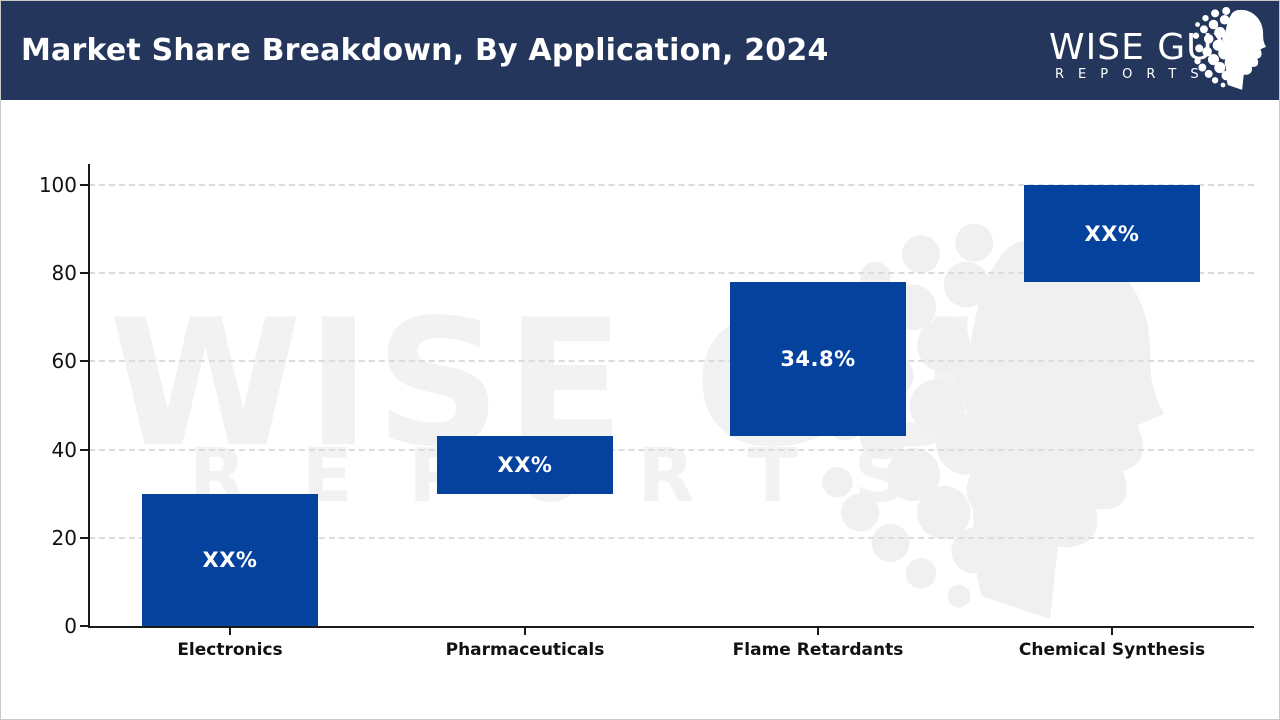 This screenshot has width=1280, height=720. What do you see at coordinates (818, 650) in the screenshot?
I see `category-label-flame-retardants: Flame Retardants` at bounding box center [818, 650].